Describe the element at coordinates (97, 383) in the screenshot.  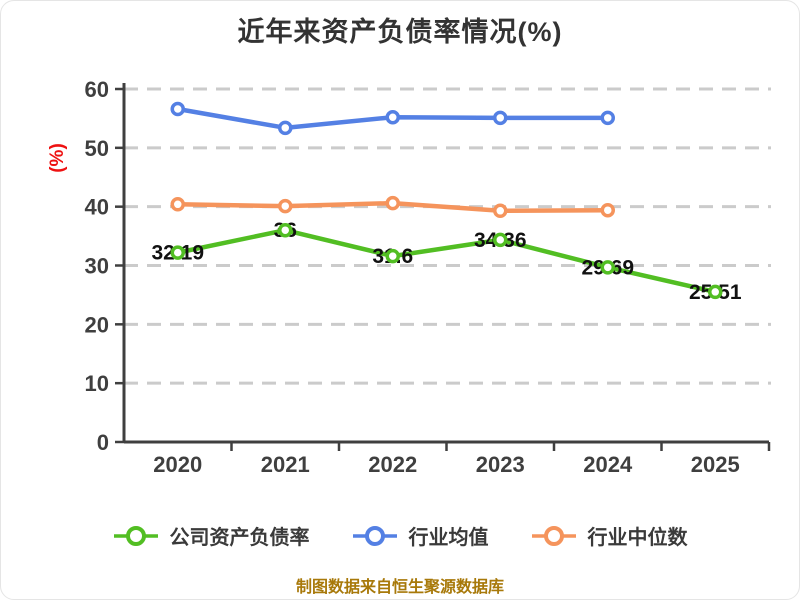
I see `y-tick-label: 10` at that location.